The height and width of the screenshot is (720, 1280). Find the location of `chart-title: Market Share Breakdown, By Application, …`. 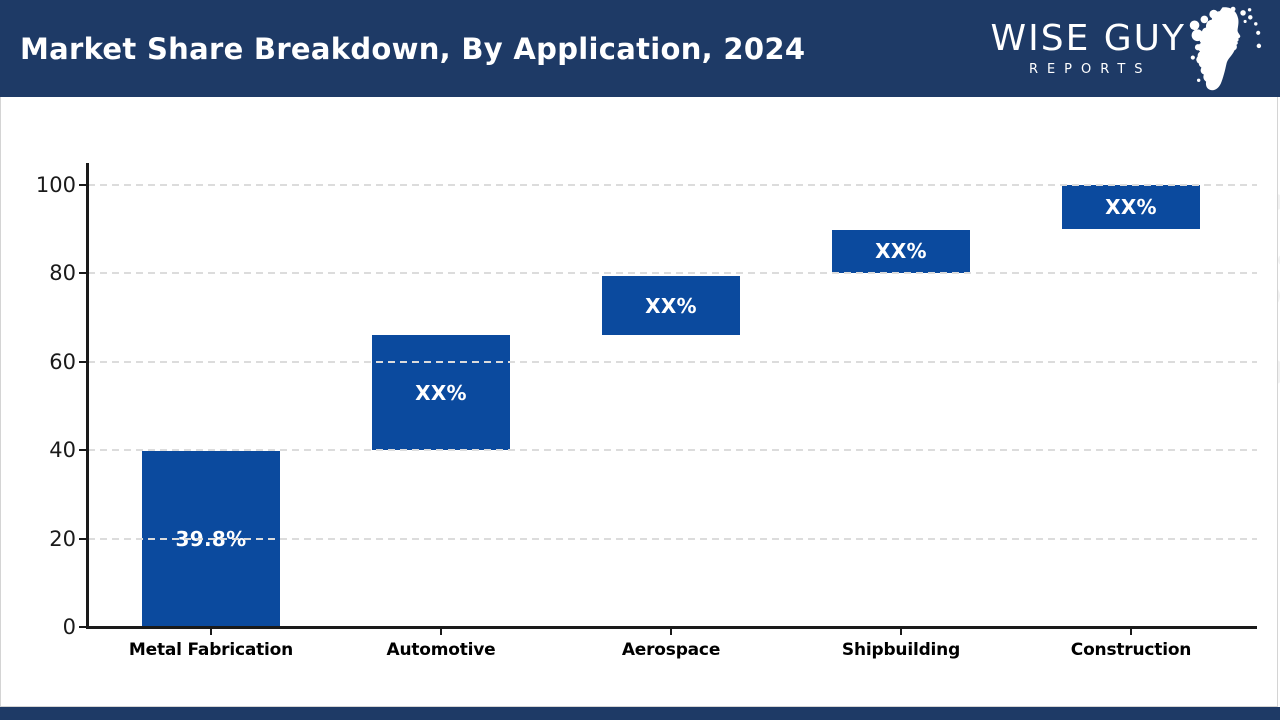

chart-title: Market Share Breakdown, By Application, … is located at coordinates (413, 48).